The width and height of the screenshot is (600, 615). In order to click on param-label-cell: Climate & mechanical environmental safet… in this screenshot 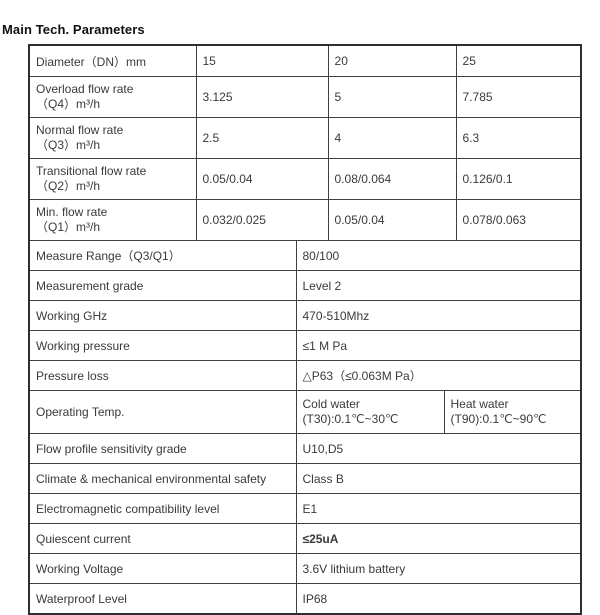, I will do `click(162, 478)`.